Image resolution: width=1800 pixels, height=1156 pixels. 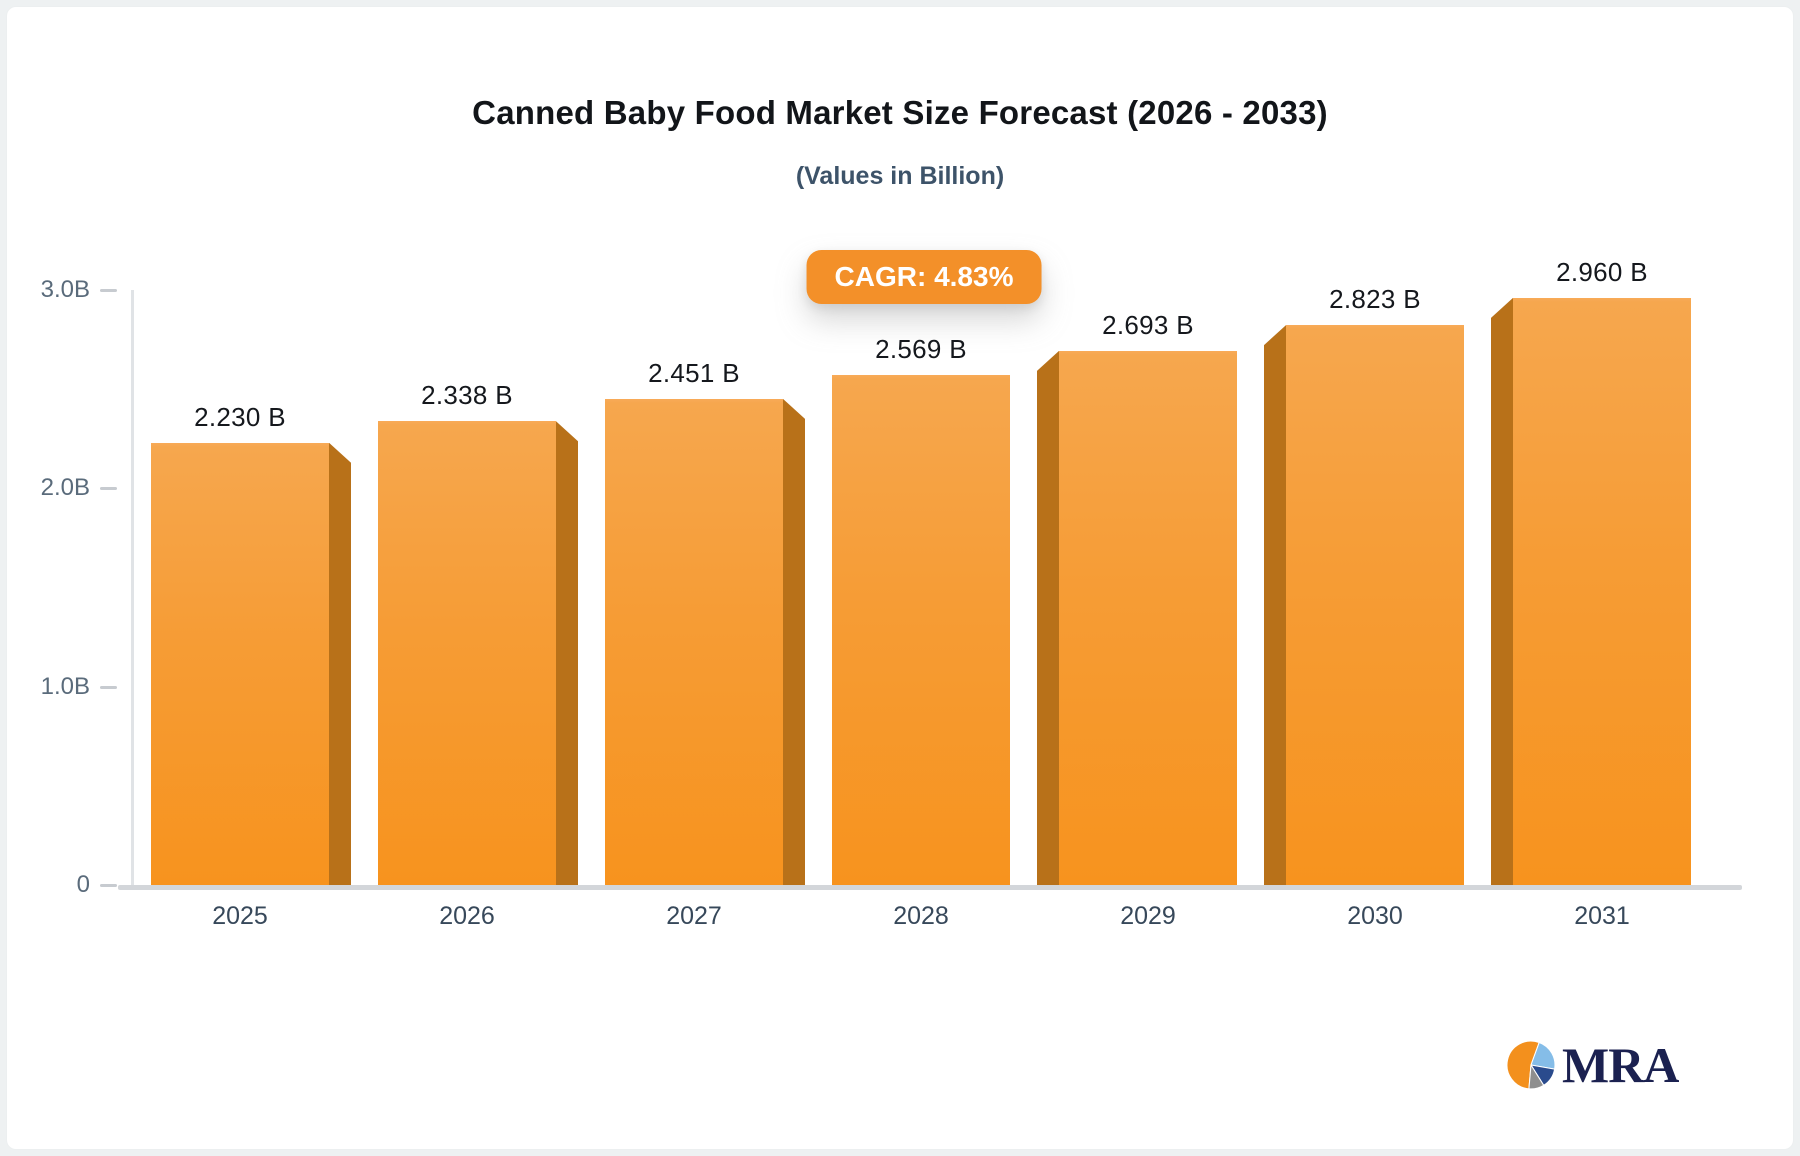 What do you see at coordinates (83, 884) in the screenshot?
I see `y-axis-tick-label: 0` at bounding box center [83, 884].